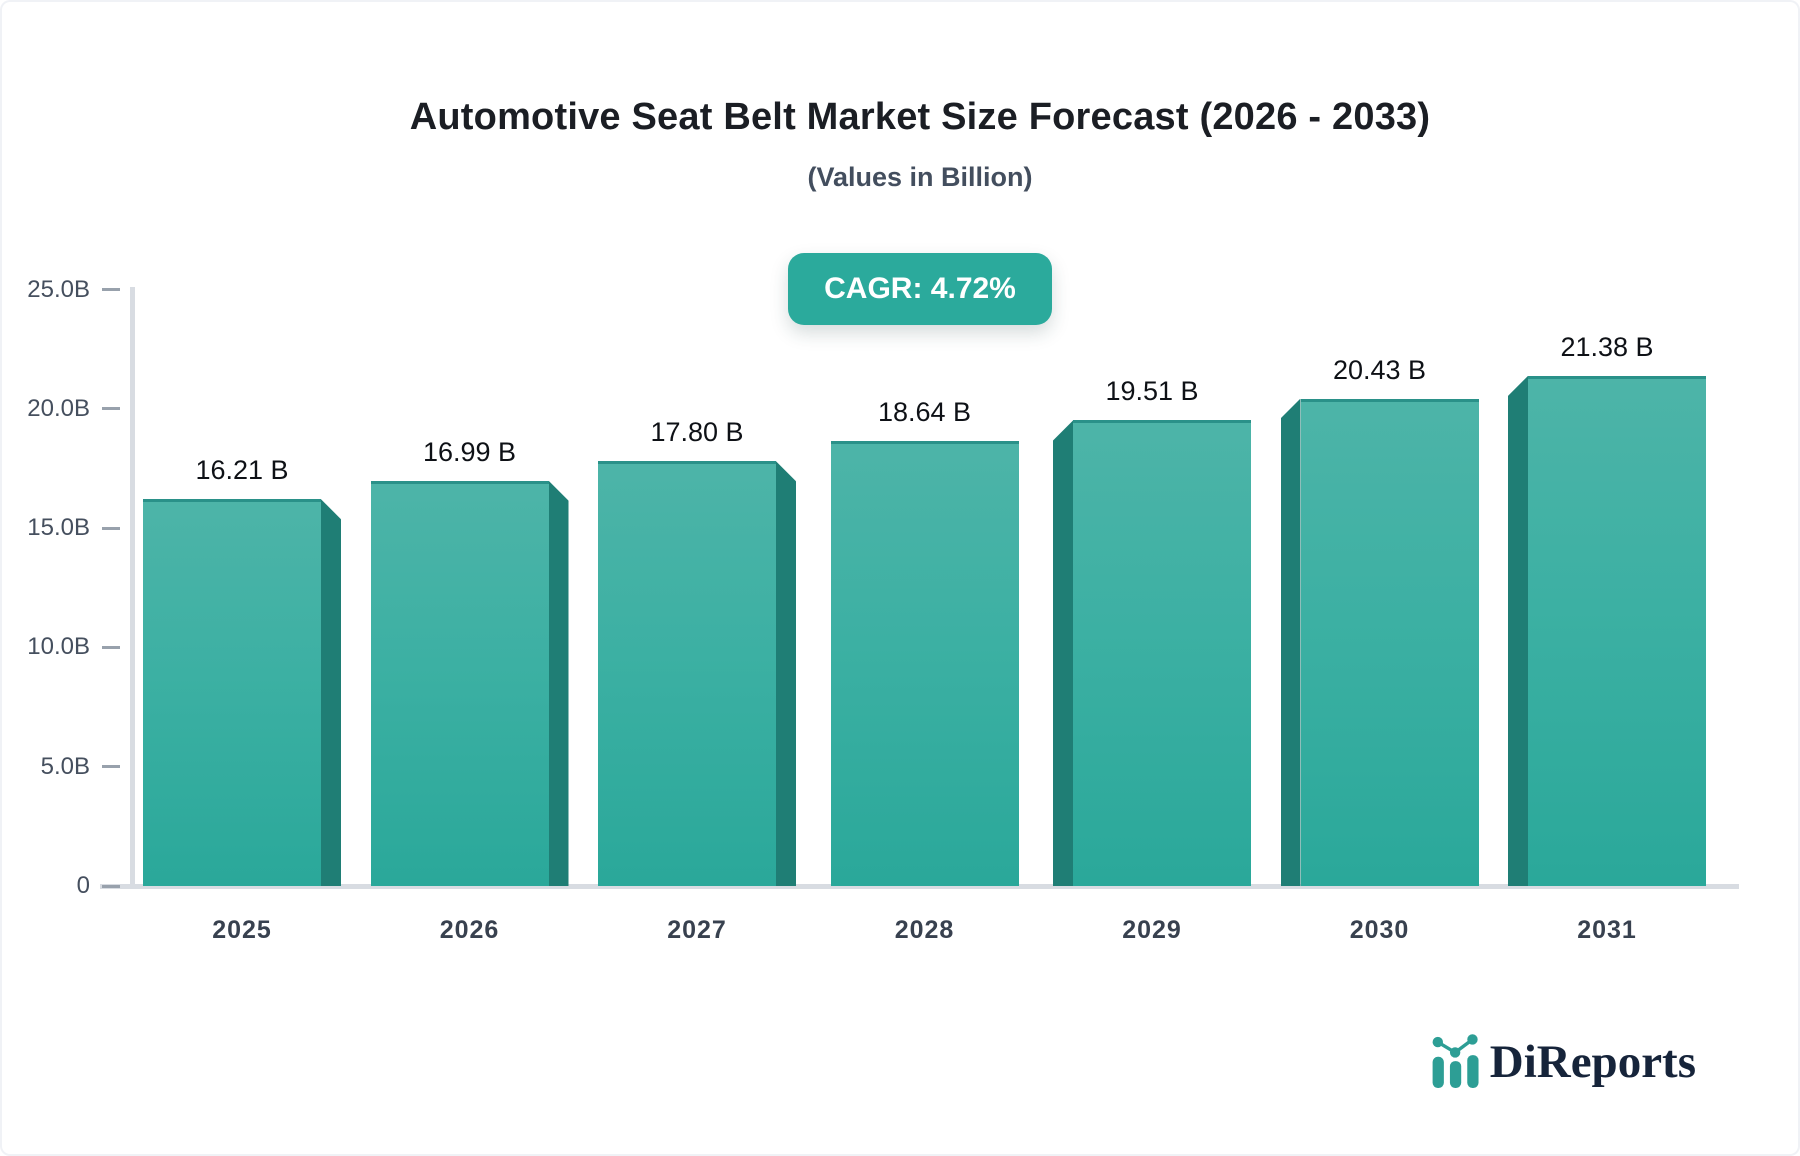 The image size is (1800, 1156). I want to click on bar-2027-3d-side, so click(786, 673).